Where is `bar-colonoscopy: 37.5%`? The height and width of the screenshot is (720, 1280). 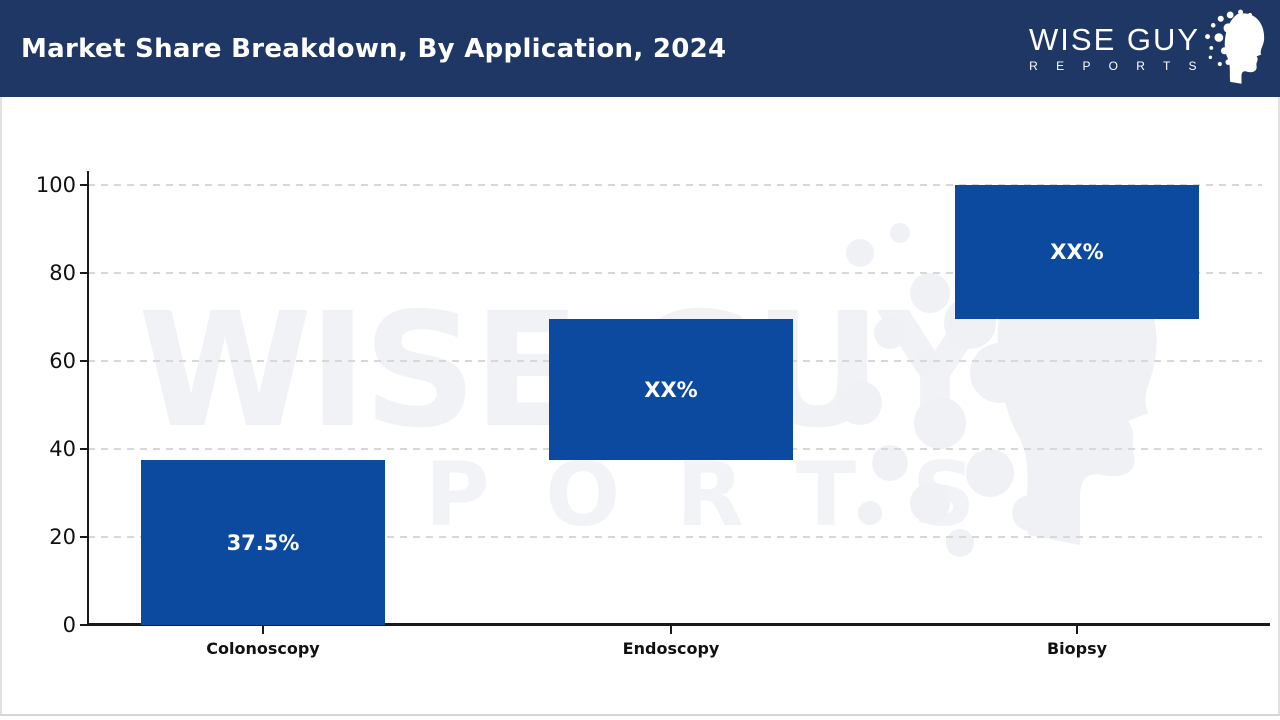
bar-colonoscopy: 37.5% is located at coordinates (263, 542).